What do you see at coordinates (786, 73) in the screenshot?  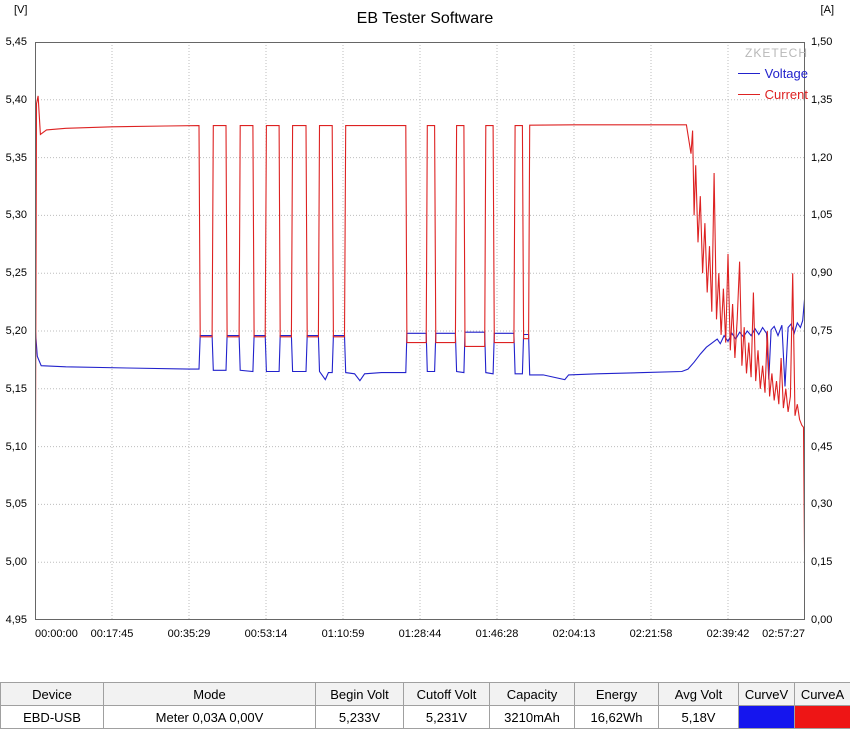 I see `legend-label-voltage: Voltage` at bounding box center [786, 73].